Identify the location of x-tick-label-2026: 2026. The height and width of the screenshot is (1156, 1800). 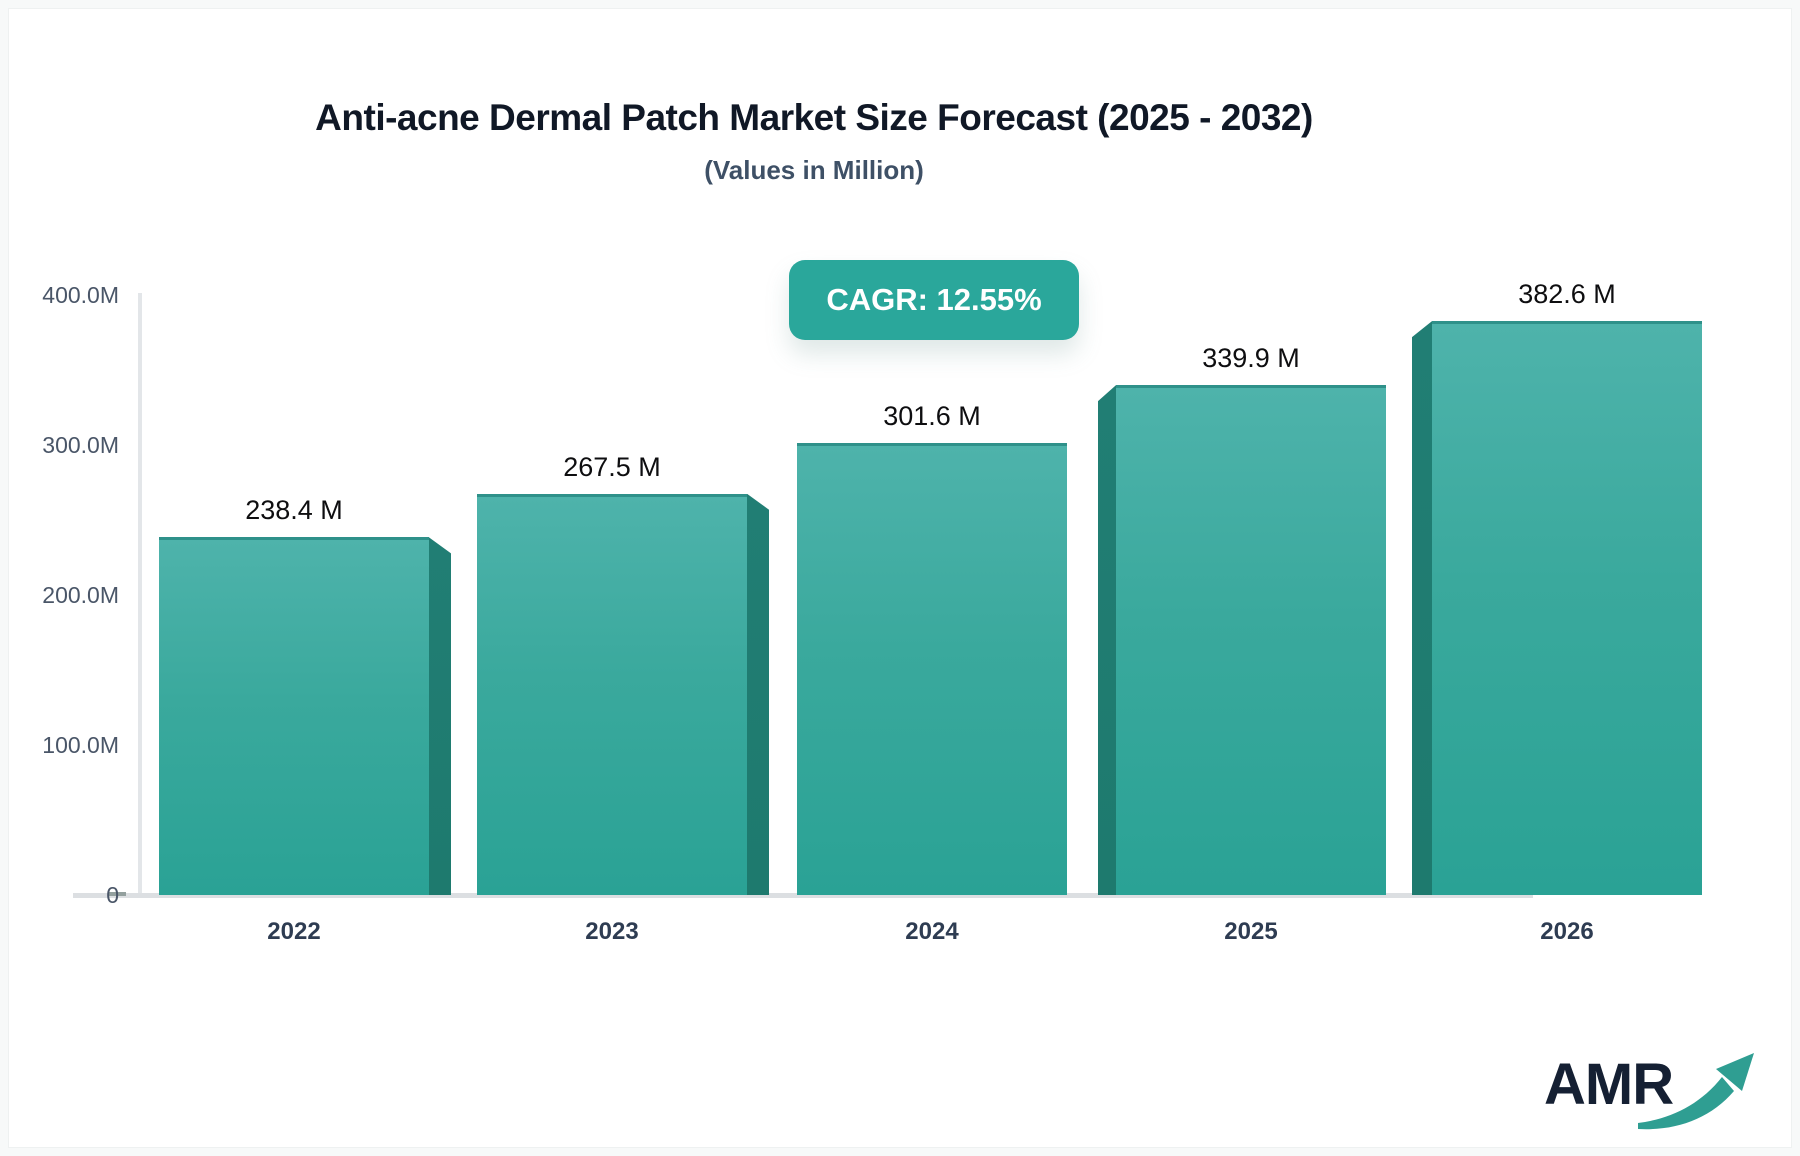
(1567, 931).